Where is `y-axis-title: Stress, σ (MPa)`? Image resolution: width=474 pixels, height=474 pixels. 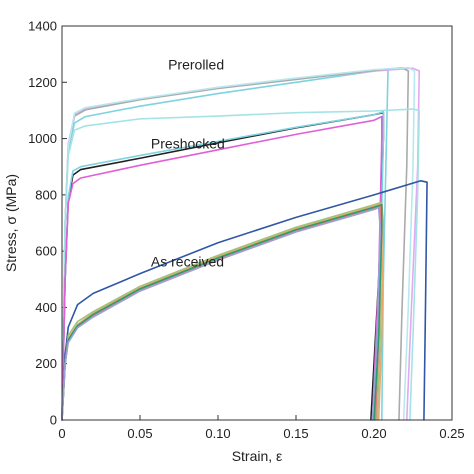
y-axis-title: Stress, σ (MPa) is located at coordinates (11, 223).